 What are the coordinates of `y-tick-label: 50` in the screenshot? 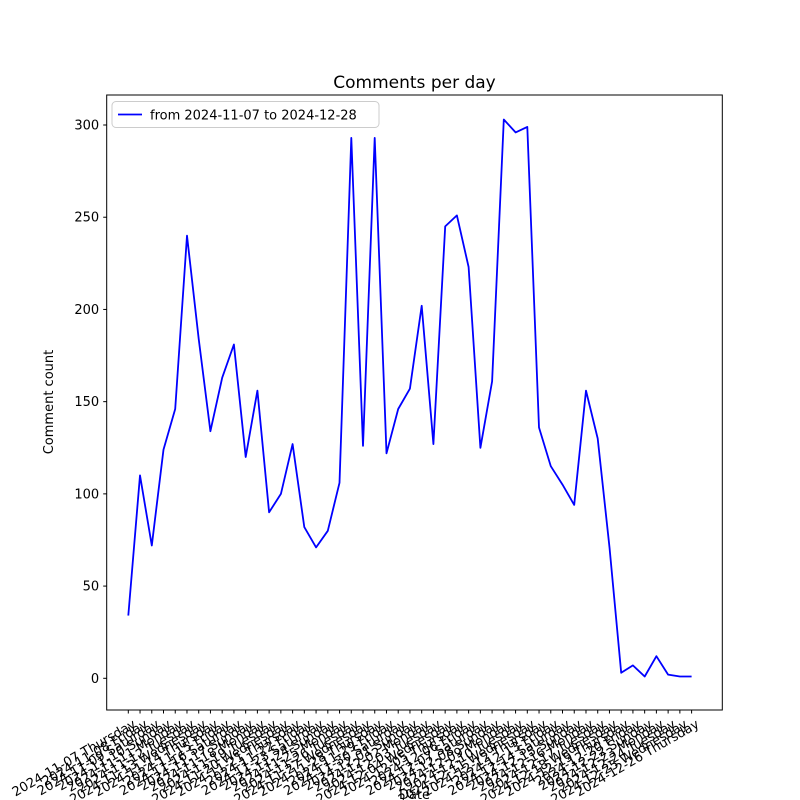 It's located at (91, 587).